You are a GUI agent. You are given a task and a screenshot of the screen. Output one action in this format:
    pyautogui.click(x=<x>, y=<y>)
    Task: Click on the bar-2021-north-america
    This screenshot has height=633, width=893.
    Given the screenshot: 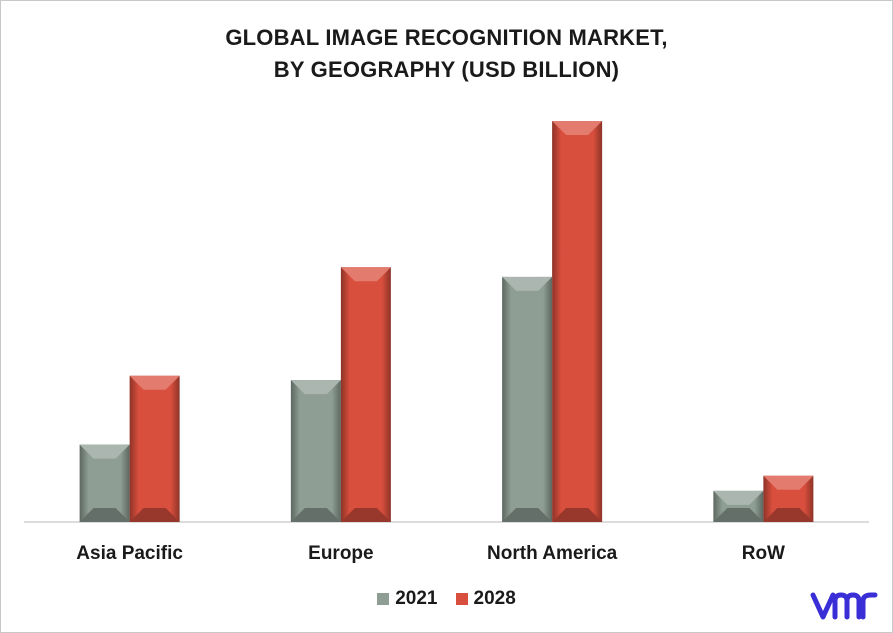 What is the action you would take?
    pyautogui.click(x=527, y=399)
    